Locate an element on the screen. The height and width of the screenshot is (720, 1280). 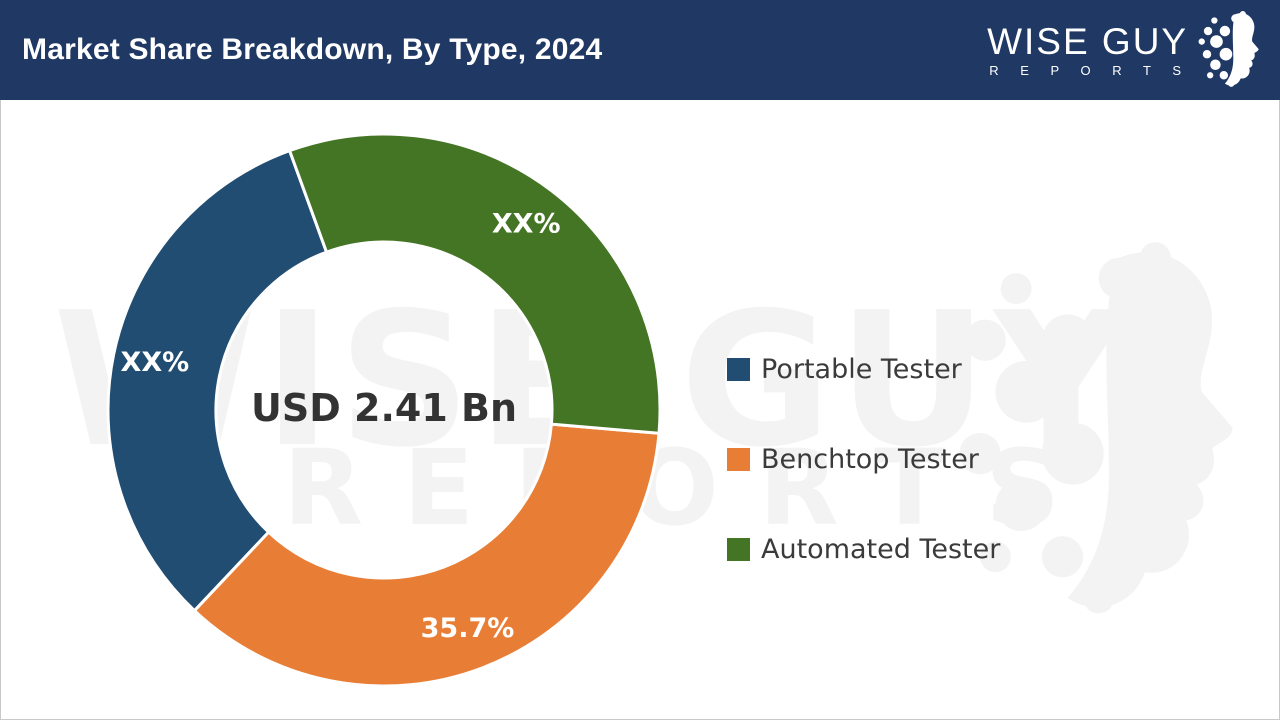
brand-subtitle: R E P O R T S is located at coordinates (1089, 70).